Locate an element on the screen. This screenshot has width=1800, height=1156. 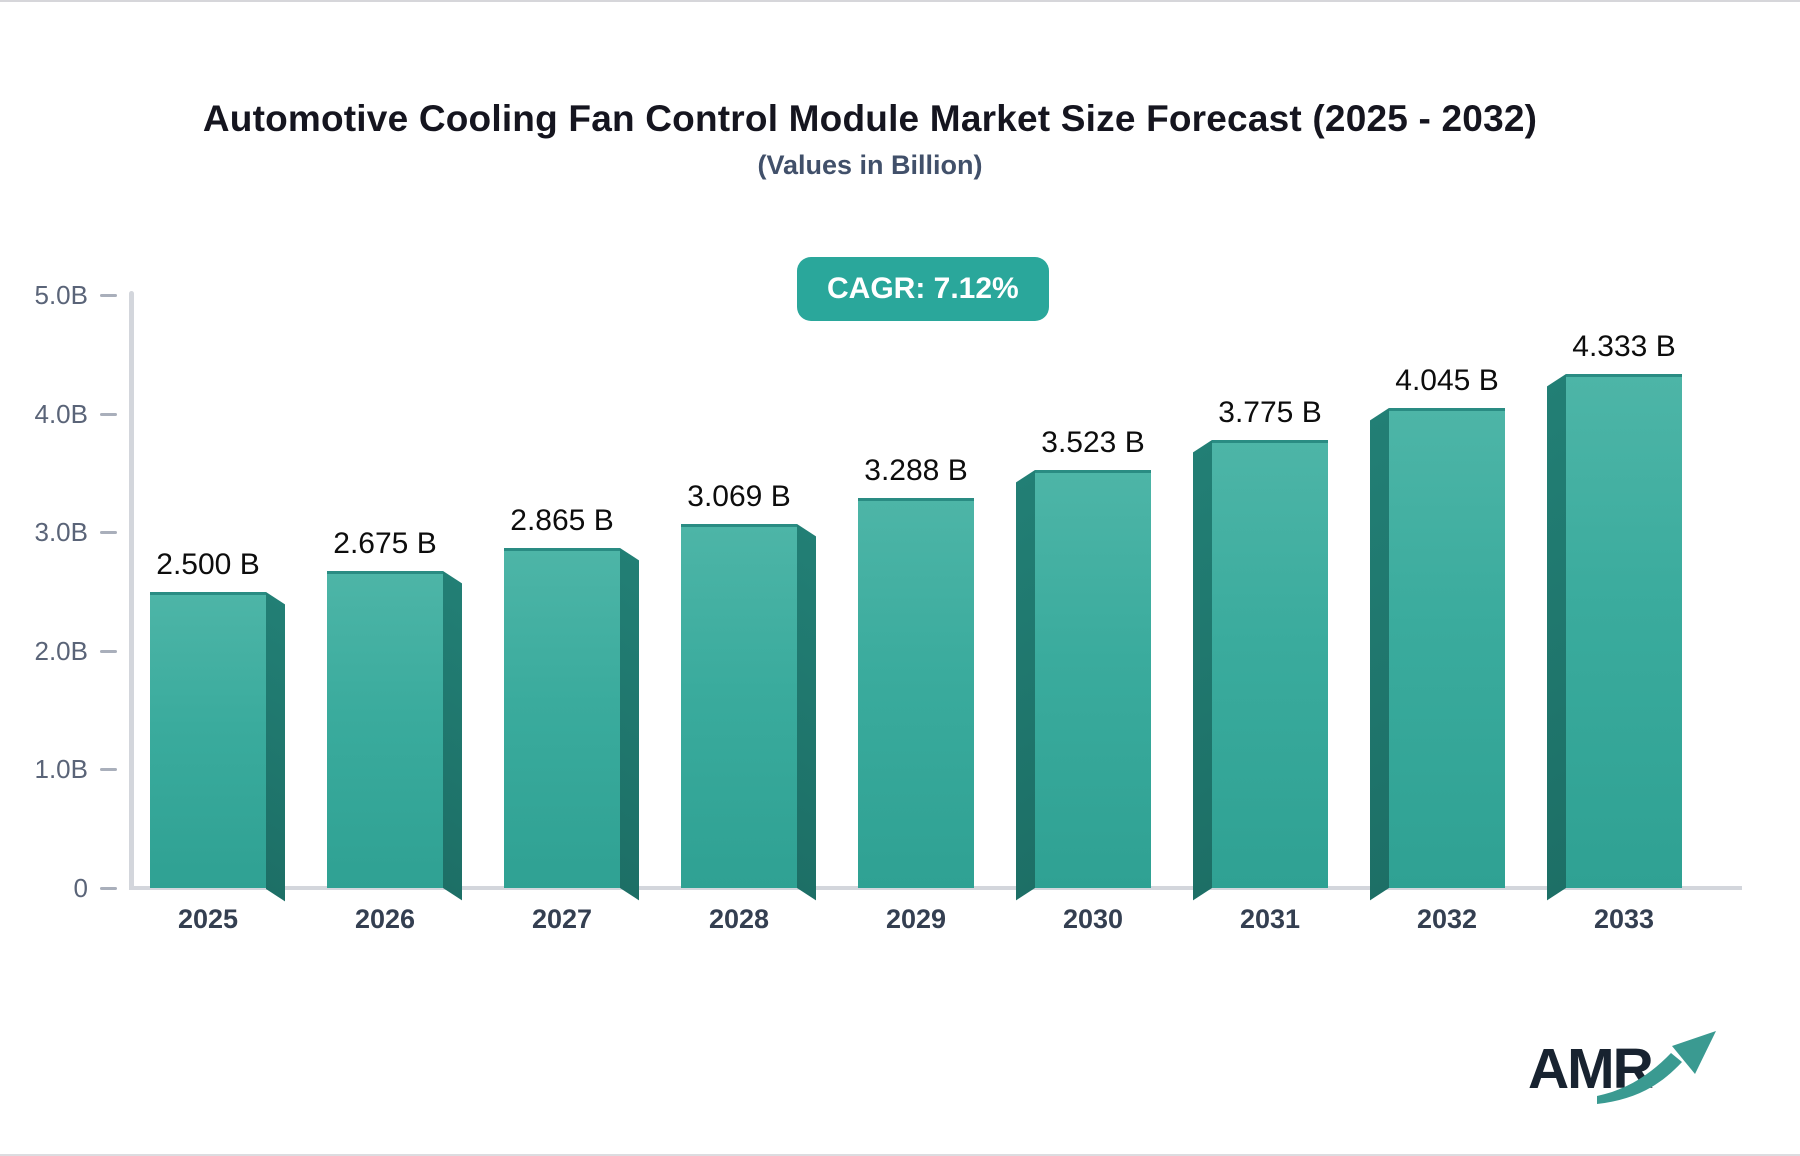
y-tick-mark-2.0B is located at coordinates (108, 651).